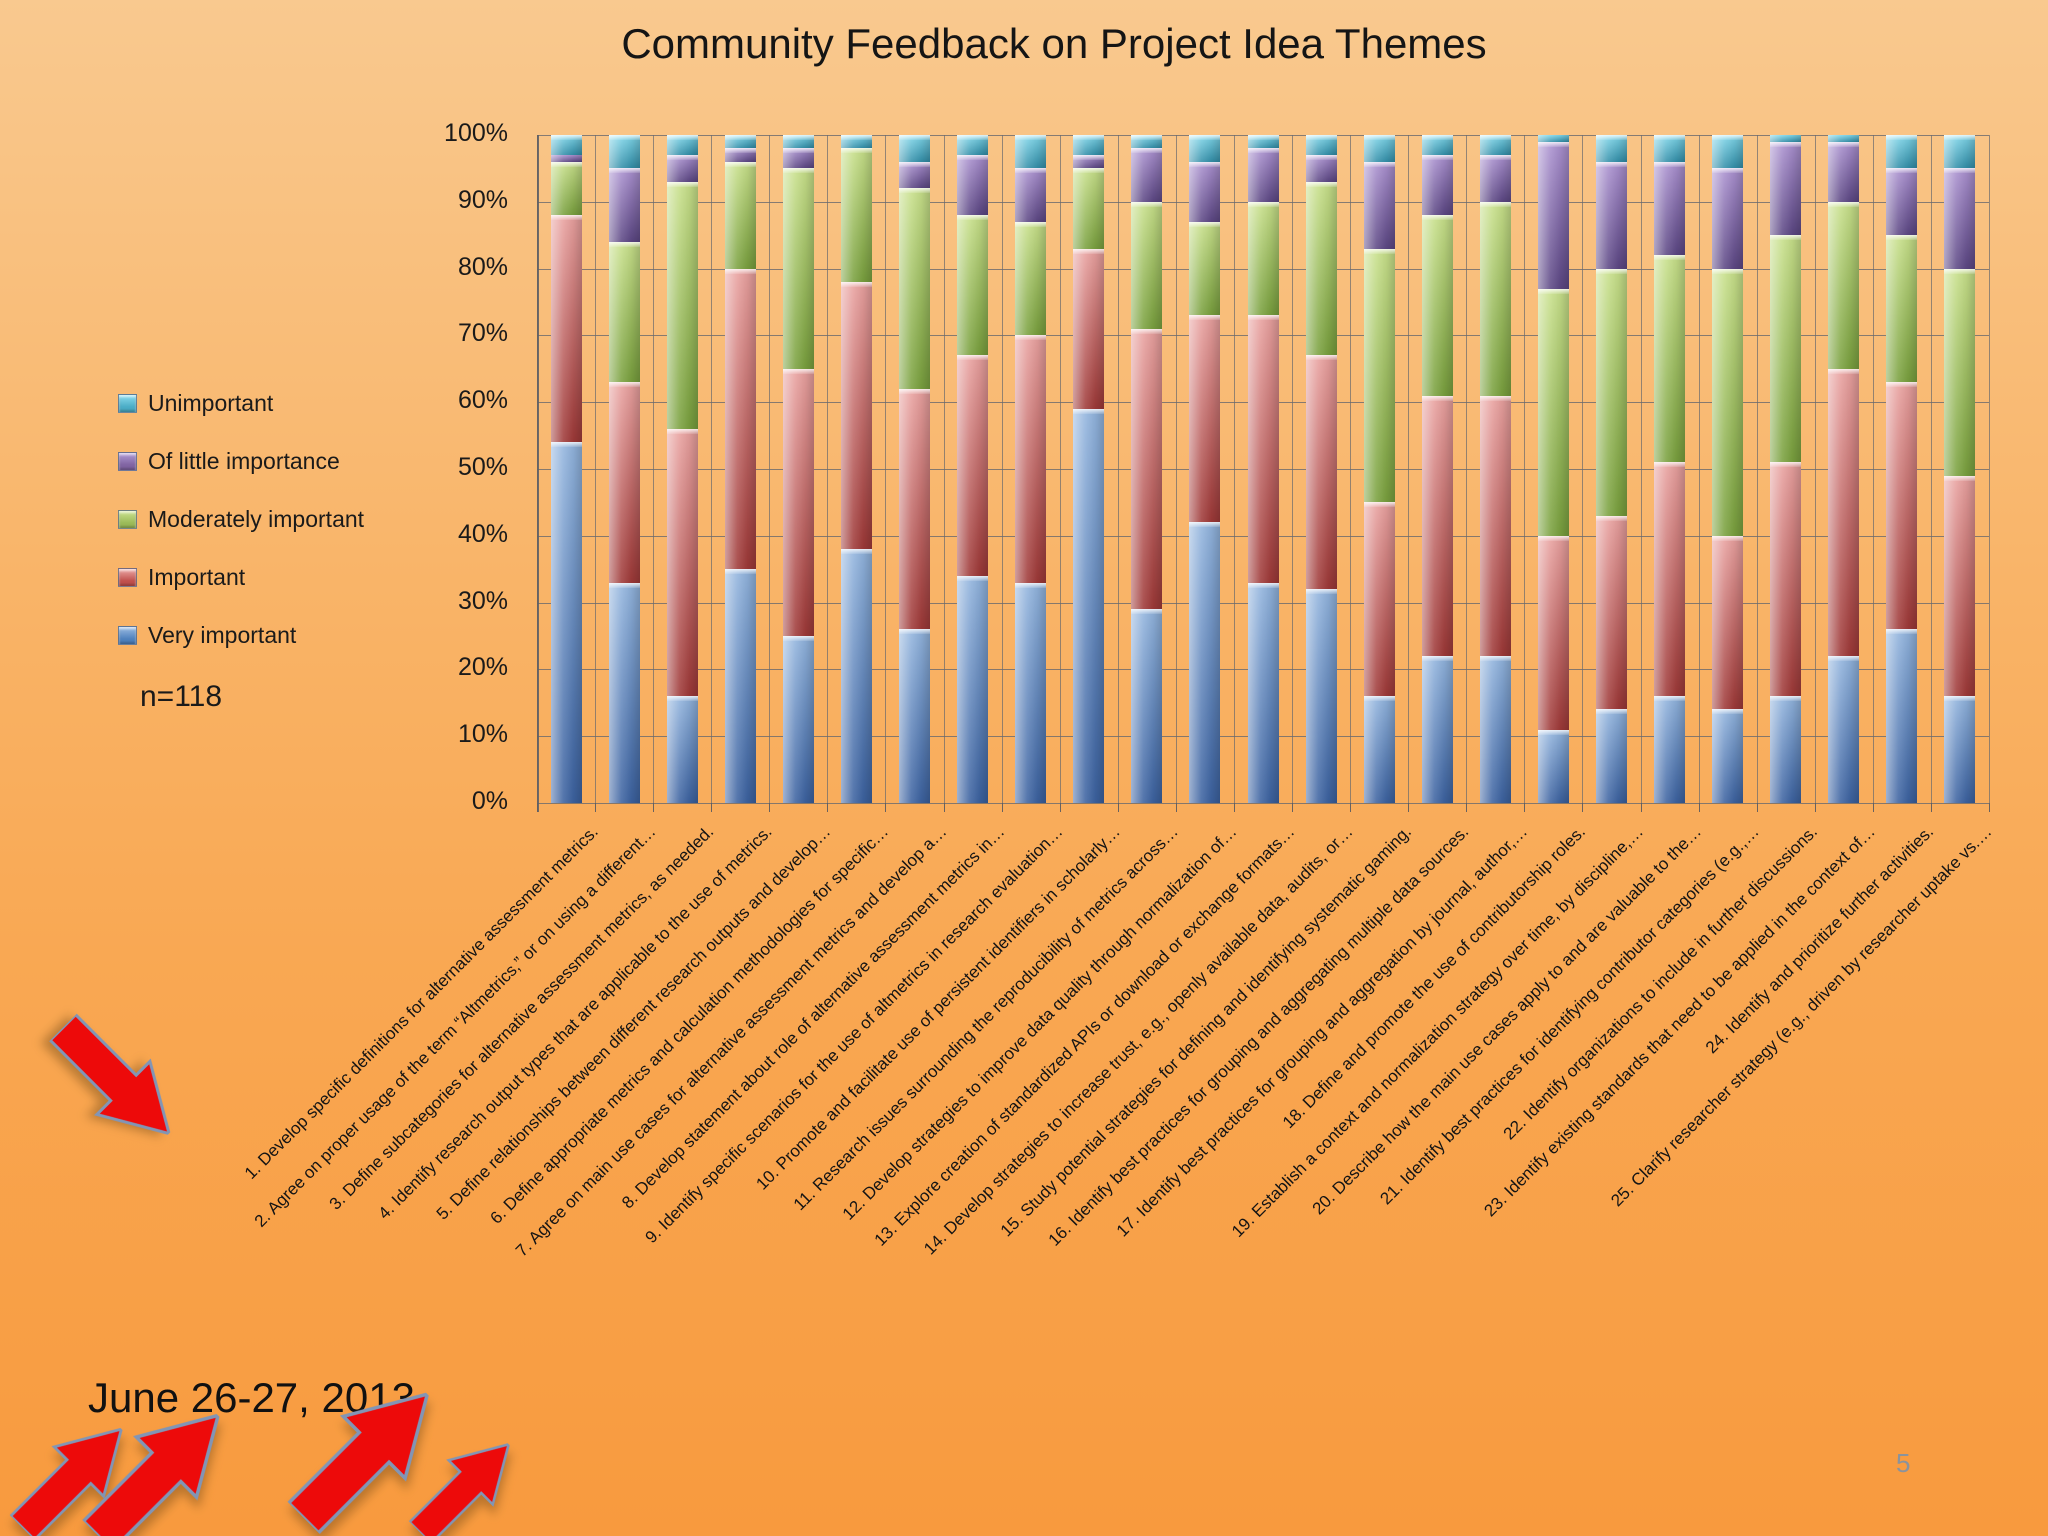  Describe the element at coordinates (482, 266) in the screenshot. I see `y-axis-label: 80%` at that location.